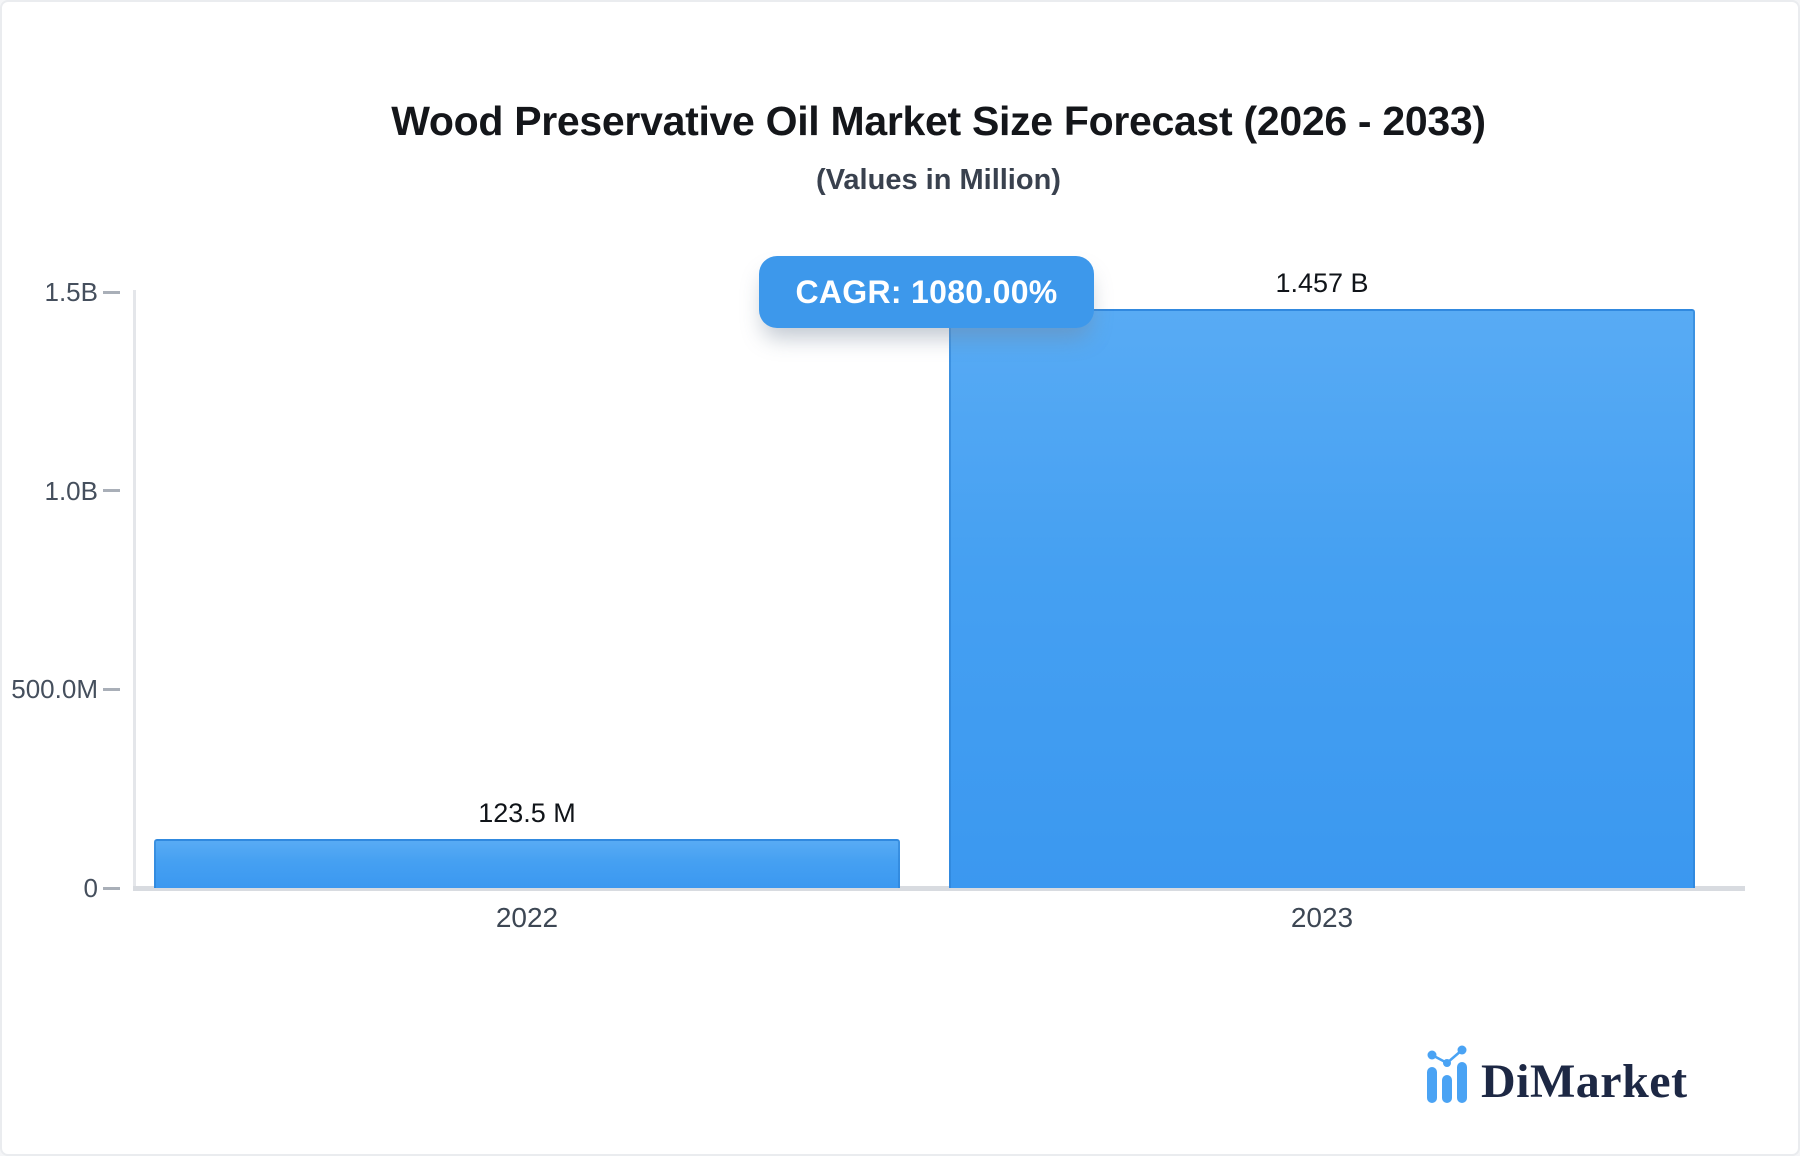 The image size is (1800, 1156). Describe the element at coordinates (71, 292) in the screenshot. I see `y-axis-tick-label: 1.5B` at that location.